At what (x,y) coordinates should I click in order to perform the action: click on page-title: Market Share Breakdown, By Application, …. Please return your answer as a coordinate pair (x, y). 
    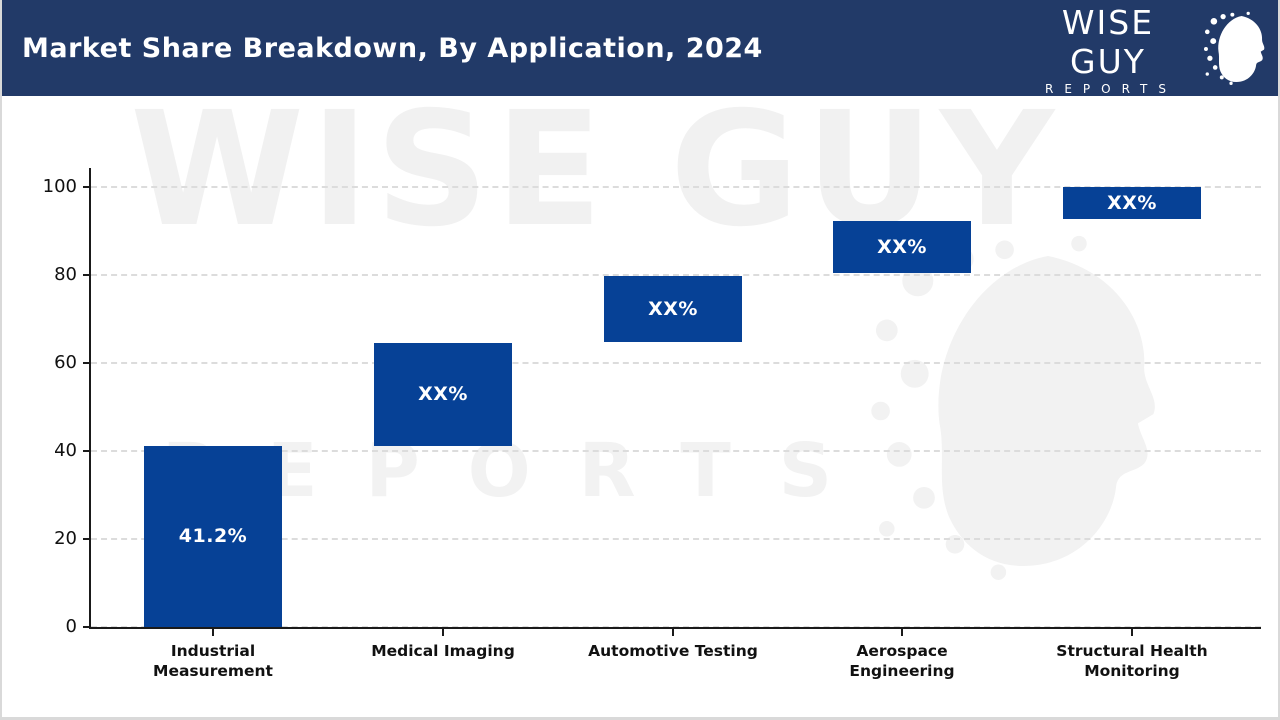
    Looking at the image, I should click on (392, 48).